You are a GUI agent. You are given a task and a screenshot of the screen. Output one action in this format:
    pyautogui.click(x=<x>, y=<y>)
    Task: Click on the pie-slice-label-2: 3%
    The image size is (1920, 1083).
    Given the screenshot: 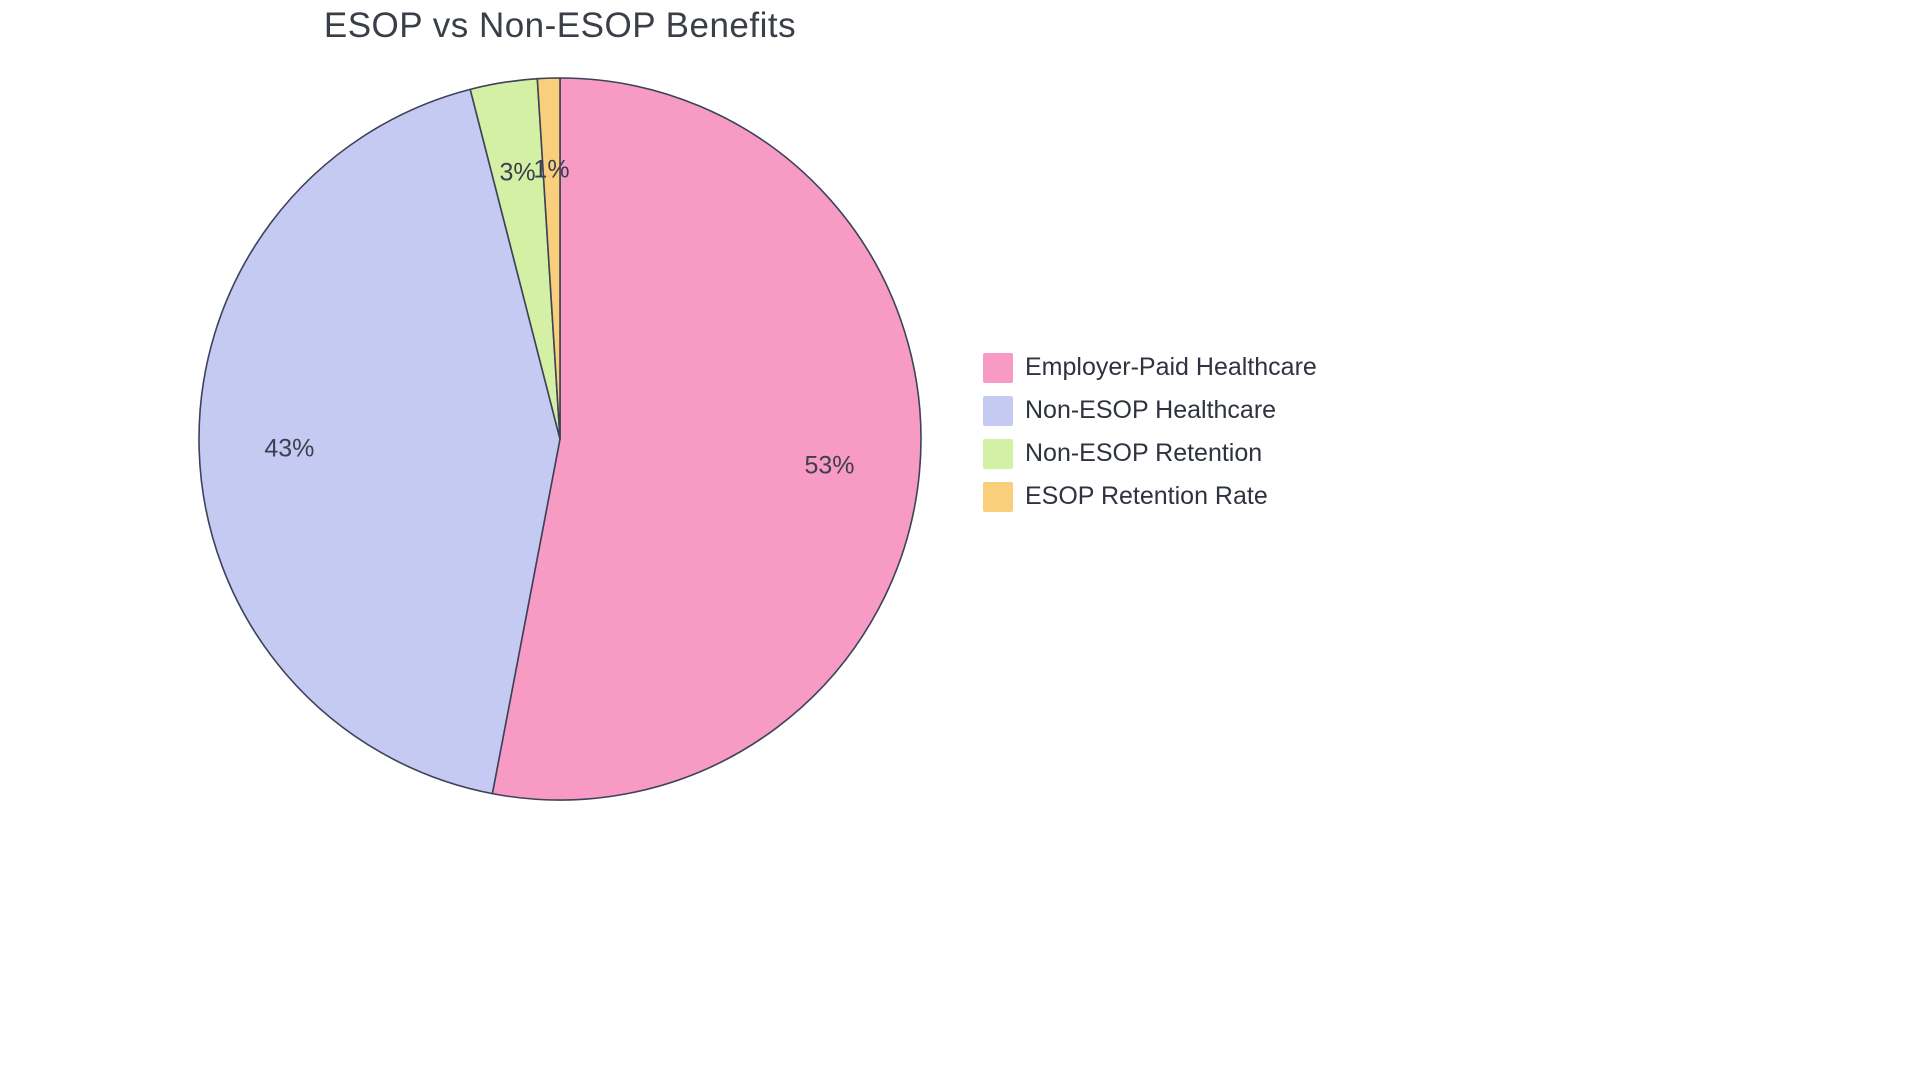 What is the action you would take?
    pyautogui.click(x=518, y=173)
    